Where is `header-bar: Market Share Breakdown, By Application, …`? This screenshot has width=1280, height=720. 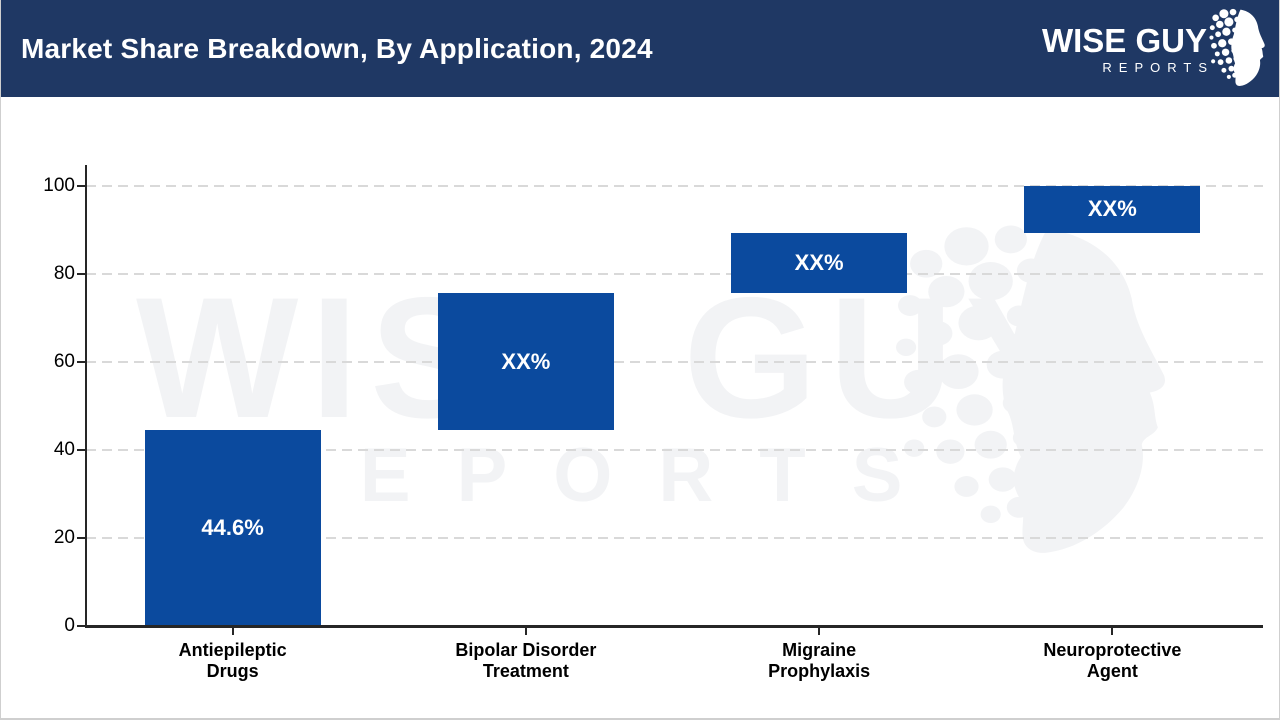 header-bar: Market Share Breakdown, By Application, … is located at coordinates (640, 48).